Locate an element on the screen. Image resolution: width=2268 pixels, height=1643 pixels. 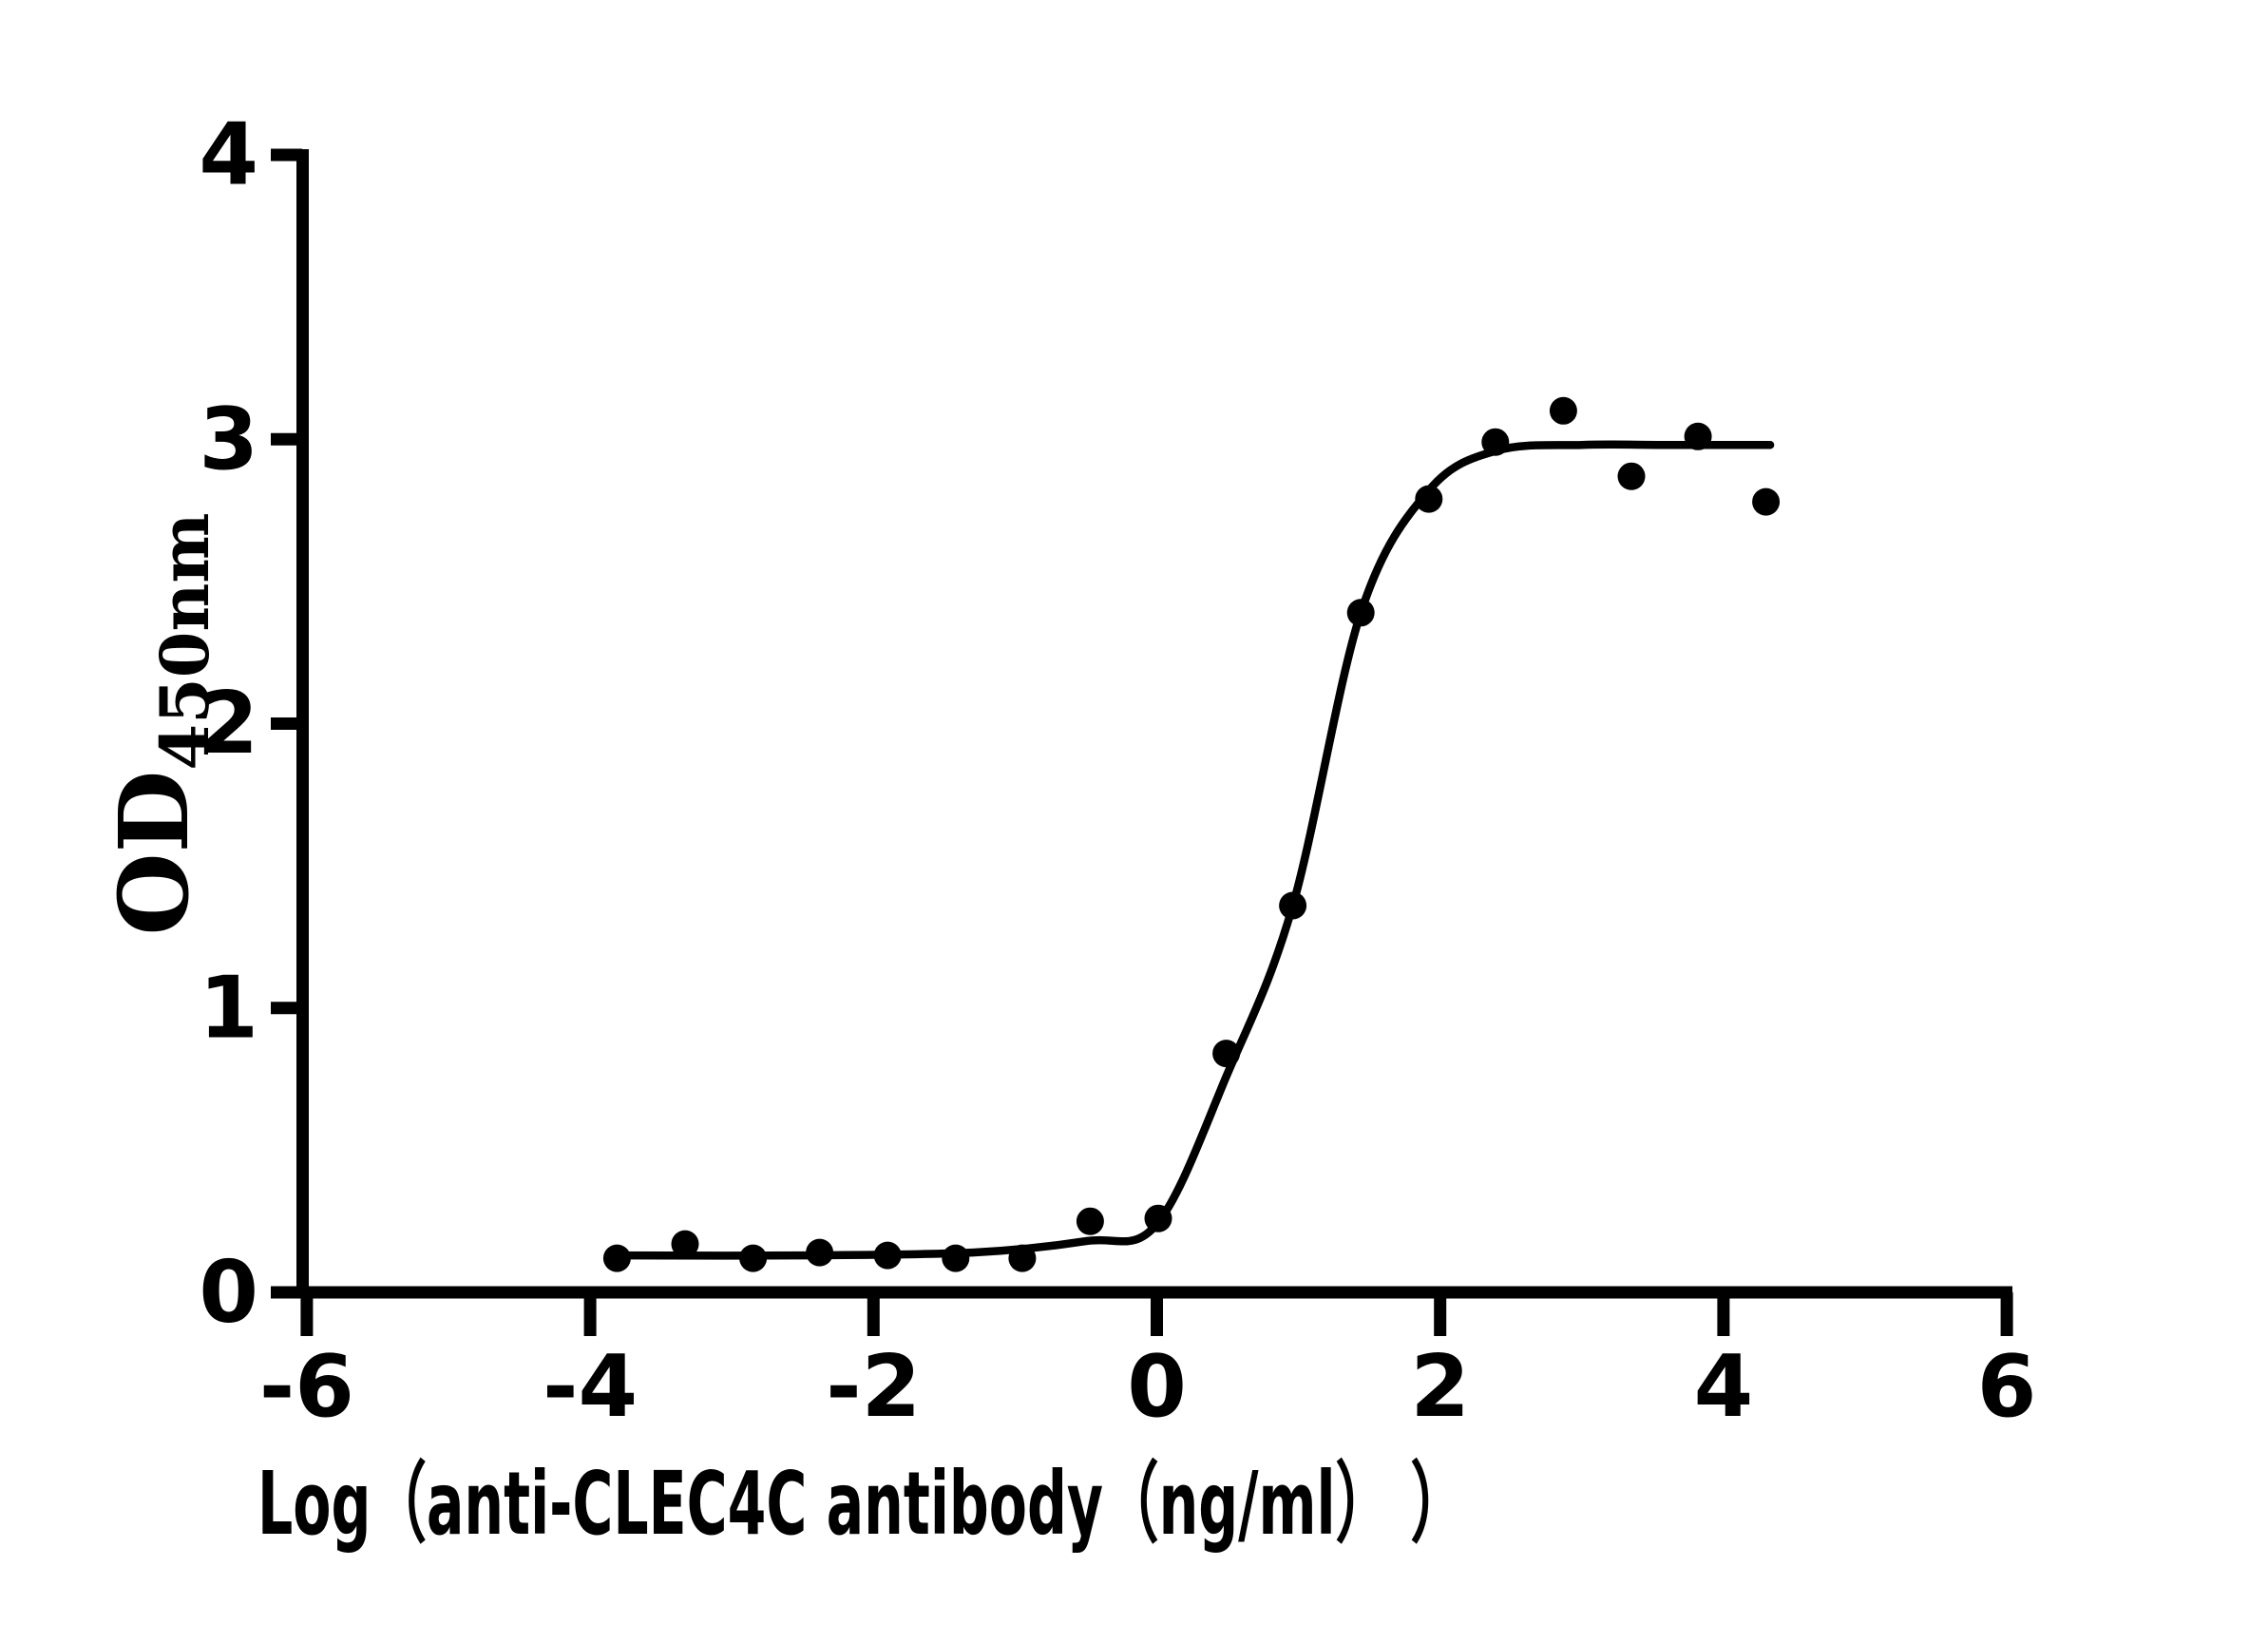
x-tick-label: 2 is located at coordinates (1440, 1387).